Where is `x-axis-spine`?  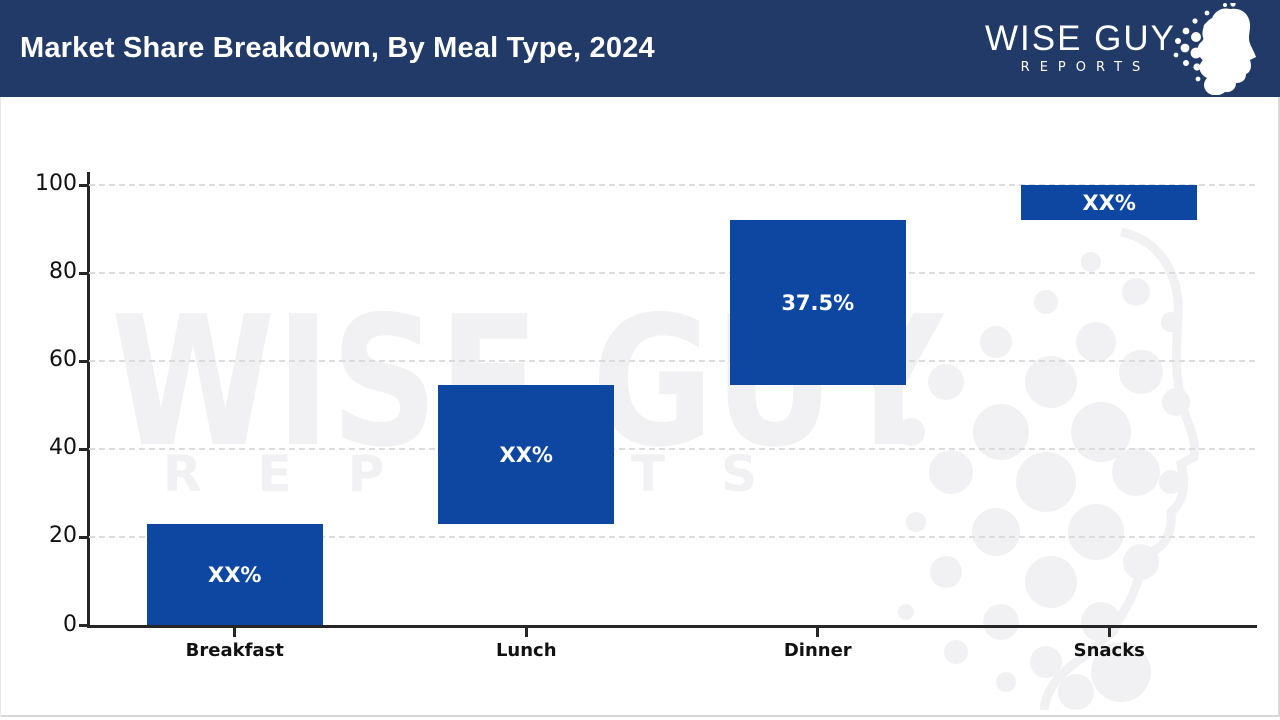 x-axis-spine is located at coordinates (672, 626).